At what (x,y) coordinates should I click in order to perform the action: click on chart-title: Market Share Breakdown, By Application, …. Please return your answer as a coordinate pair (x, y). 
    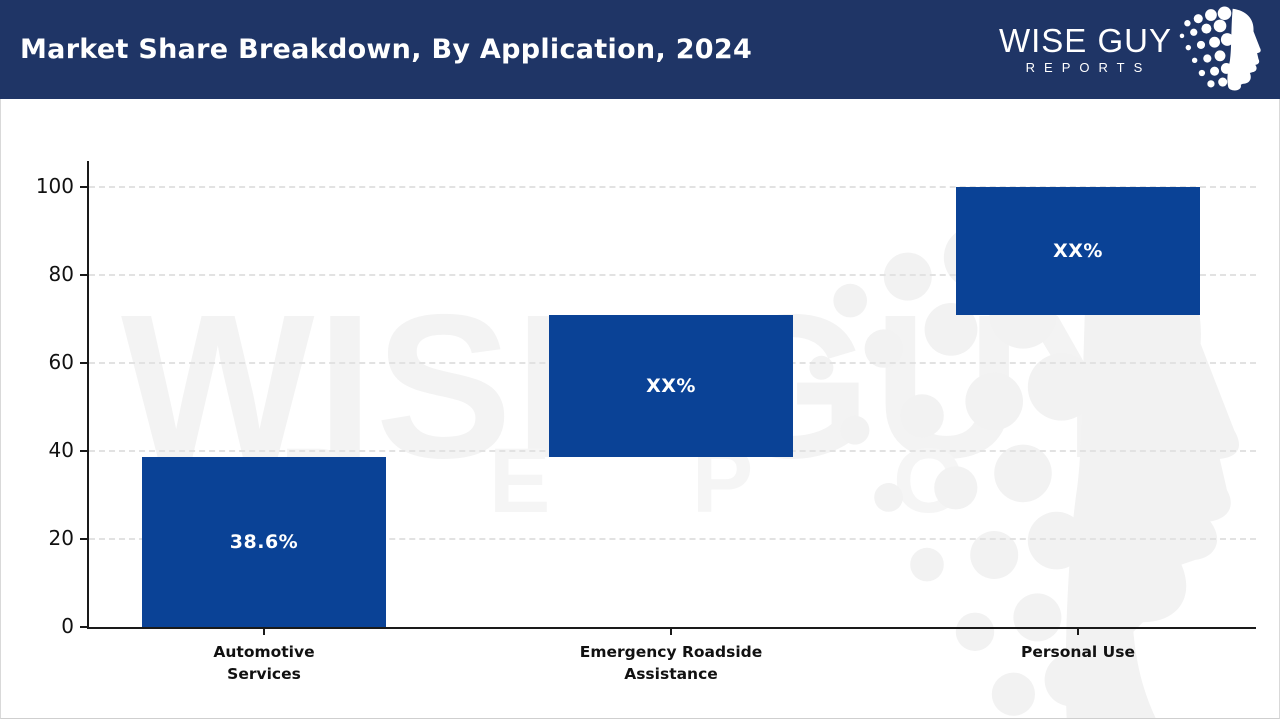
    Looking at the image, I should click on (386, 49).